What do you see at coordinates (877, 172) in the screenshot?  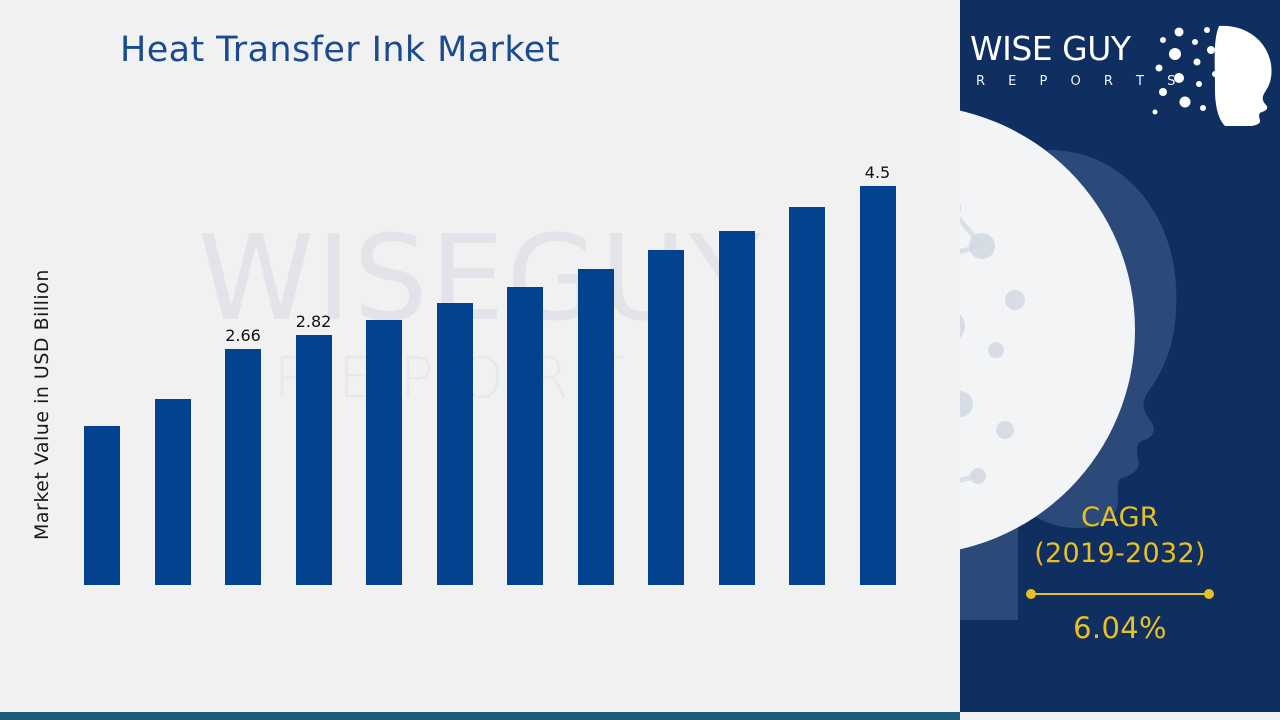 I see `bar-value-label: 4.5` at bounding box center [877, 172].